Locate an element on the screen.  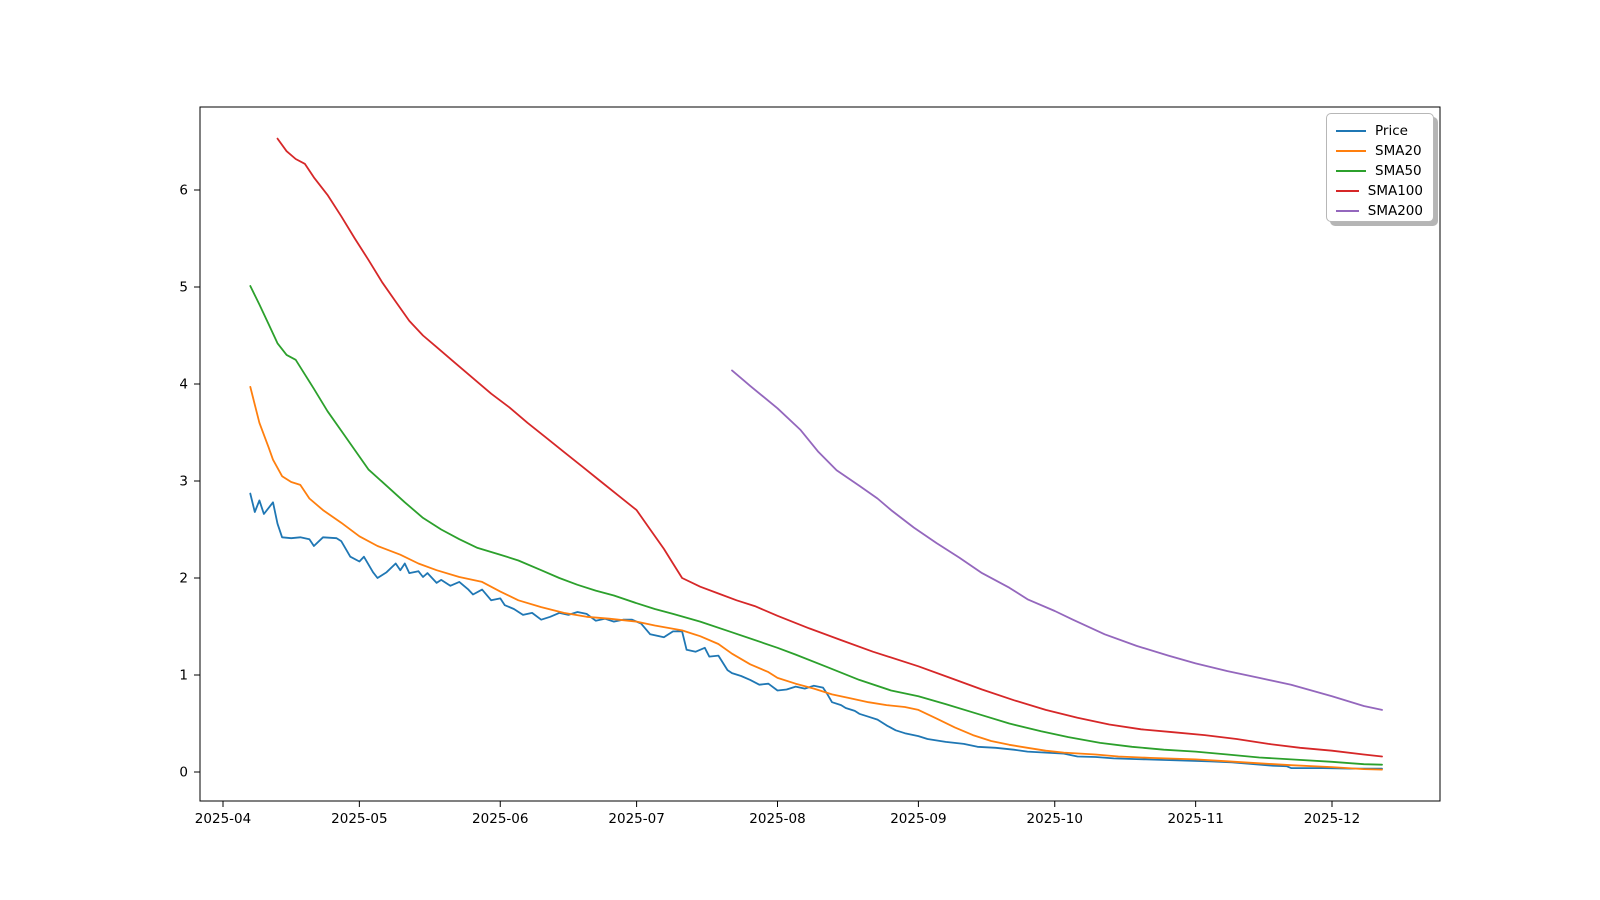
legend-label: SMA100 is located at coordinates (1395, 191).